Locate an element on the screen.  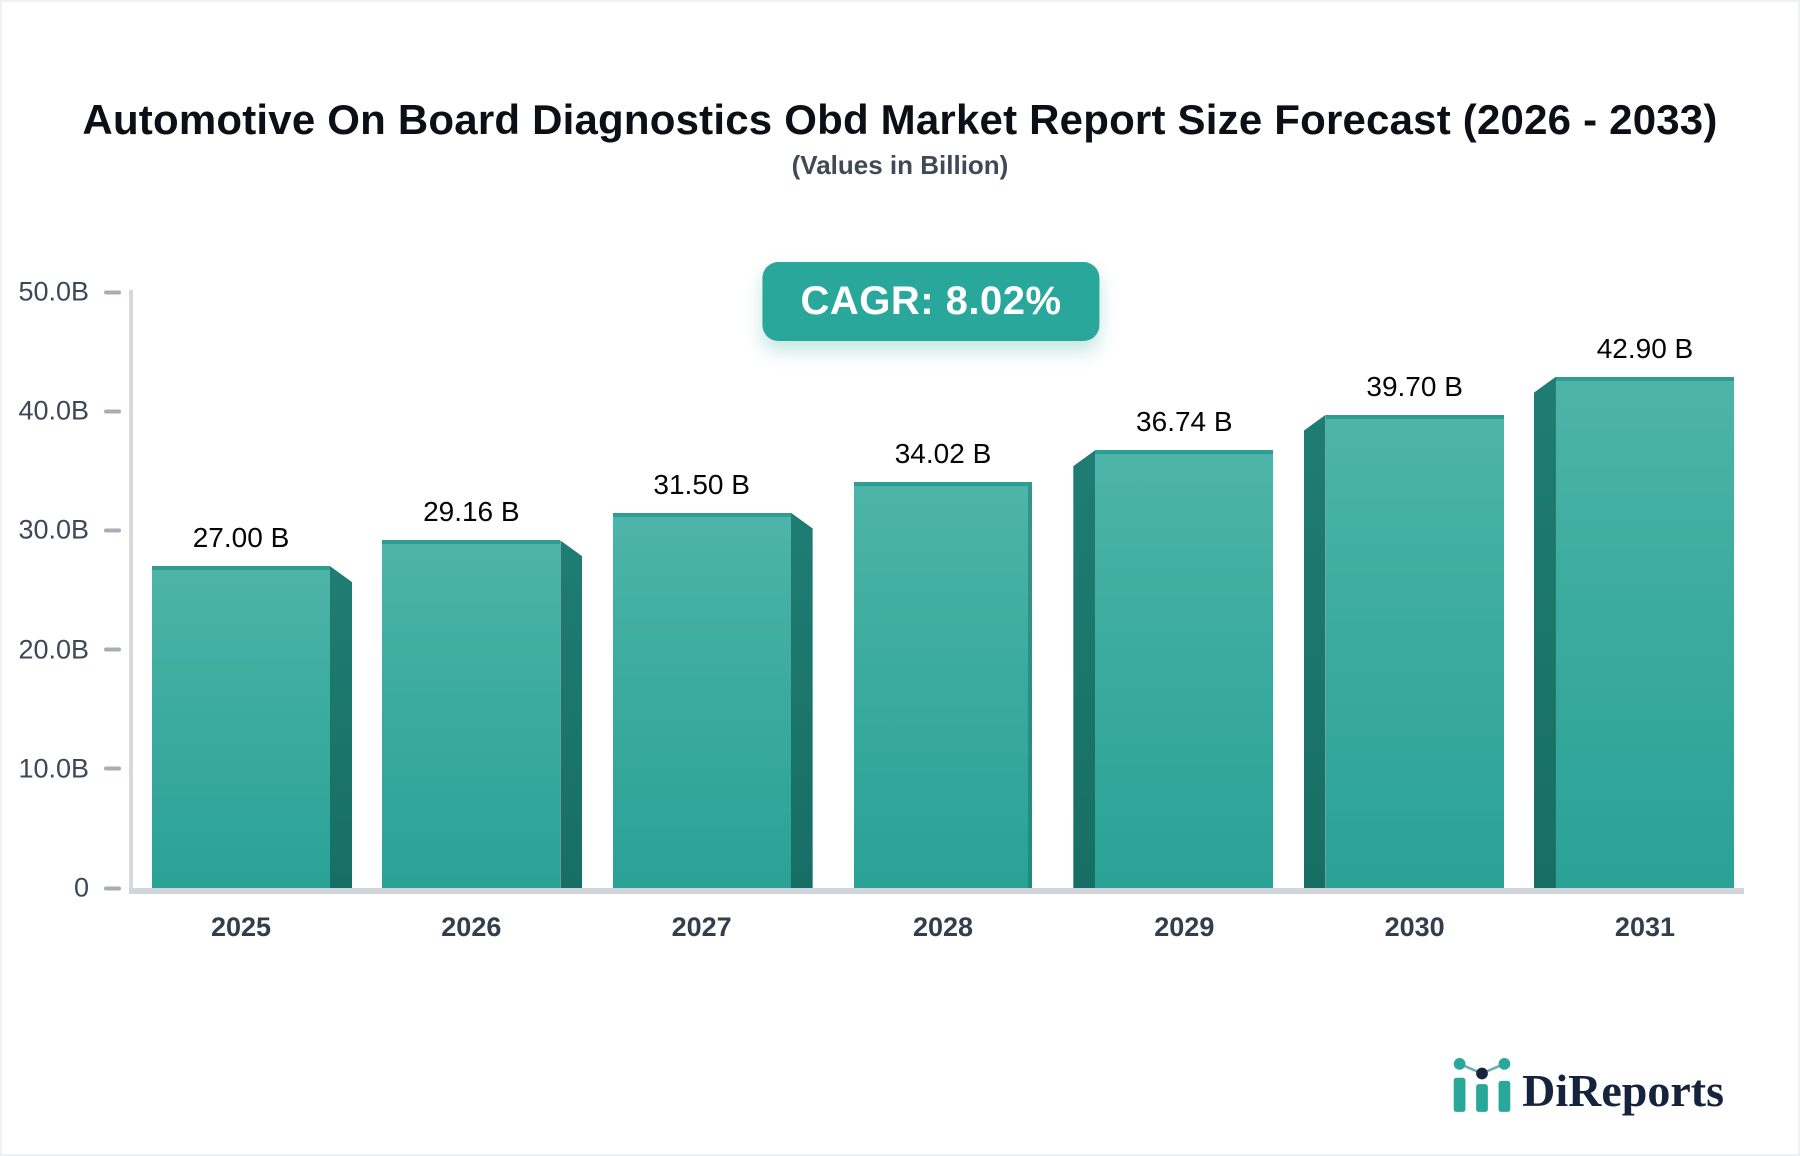
bar-slot-2027: 31.50 B 2027 is located at coordinates (712, 617).